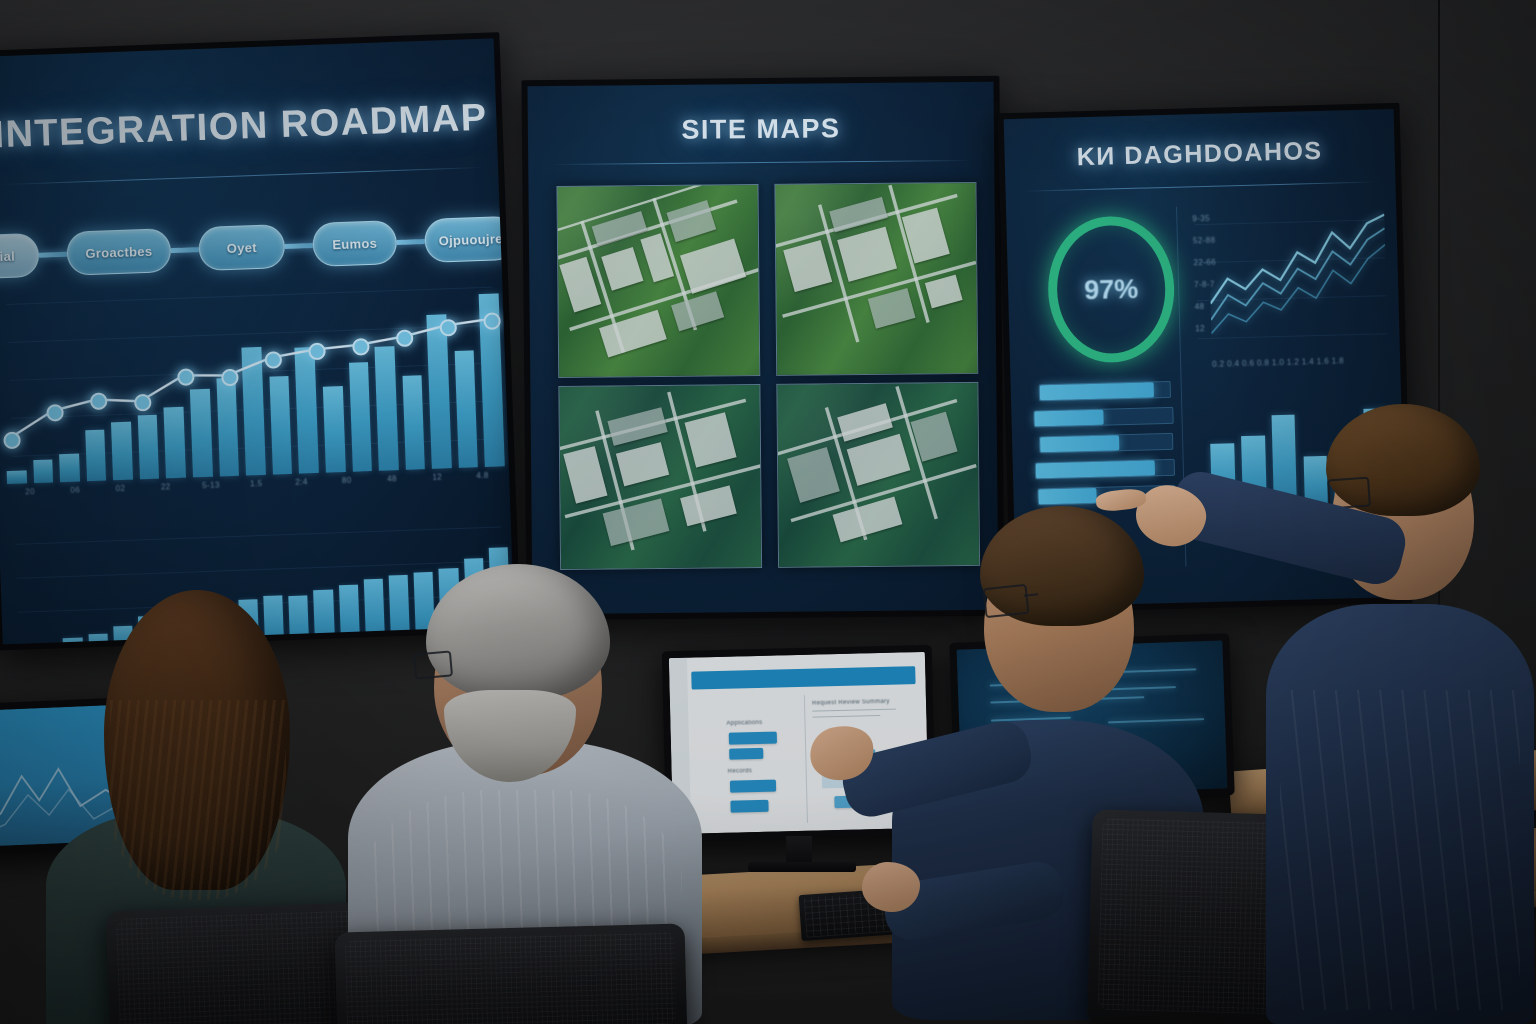 This screenshot has height=1024, width=1536. I want to click on monitor-center-stand, so click(799, 851).